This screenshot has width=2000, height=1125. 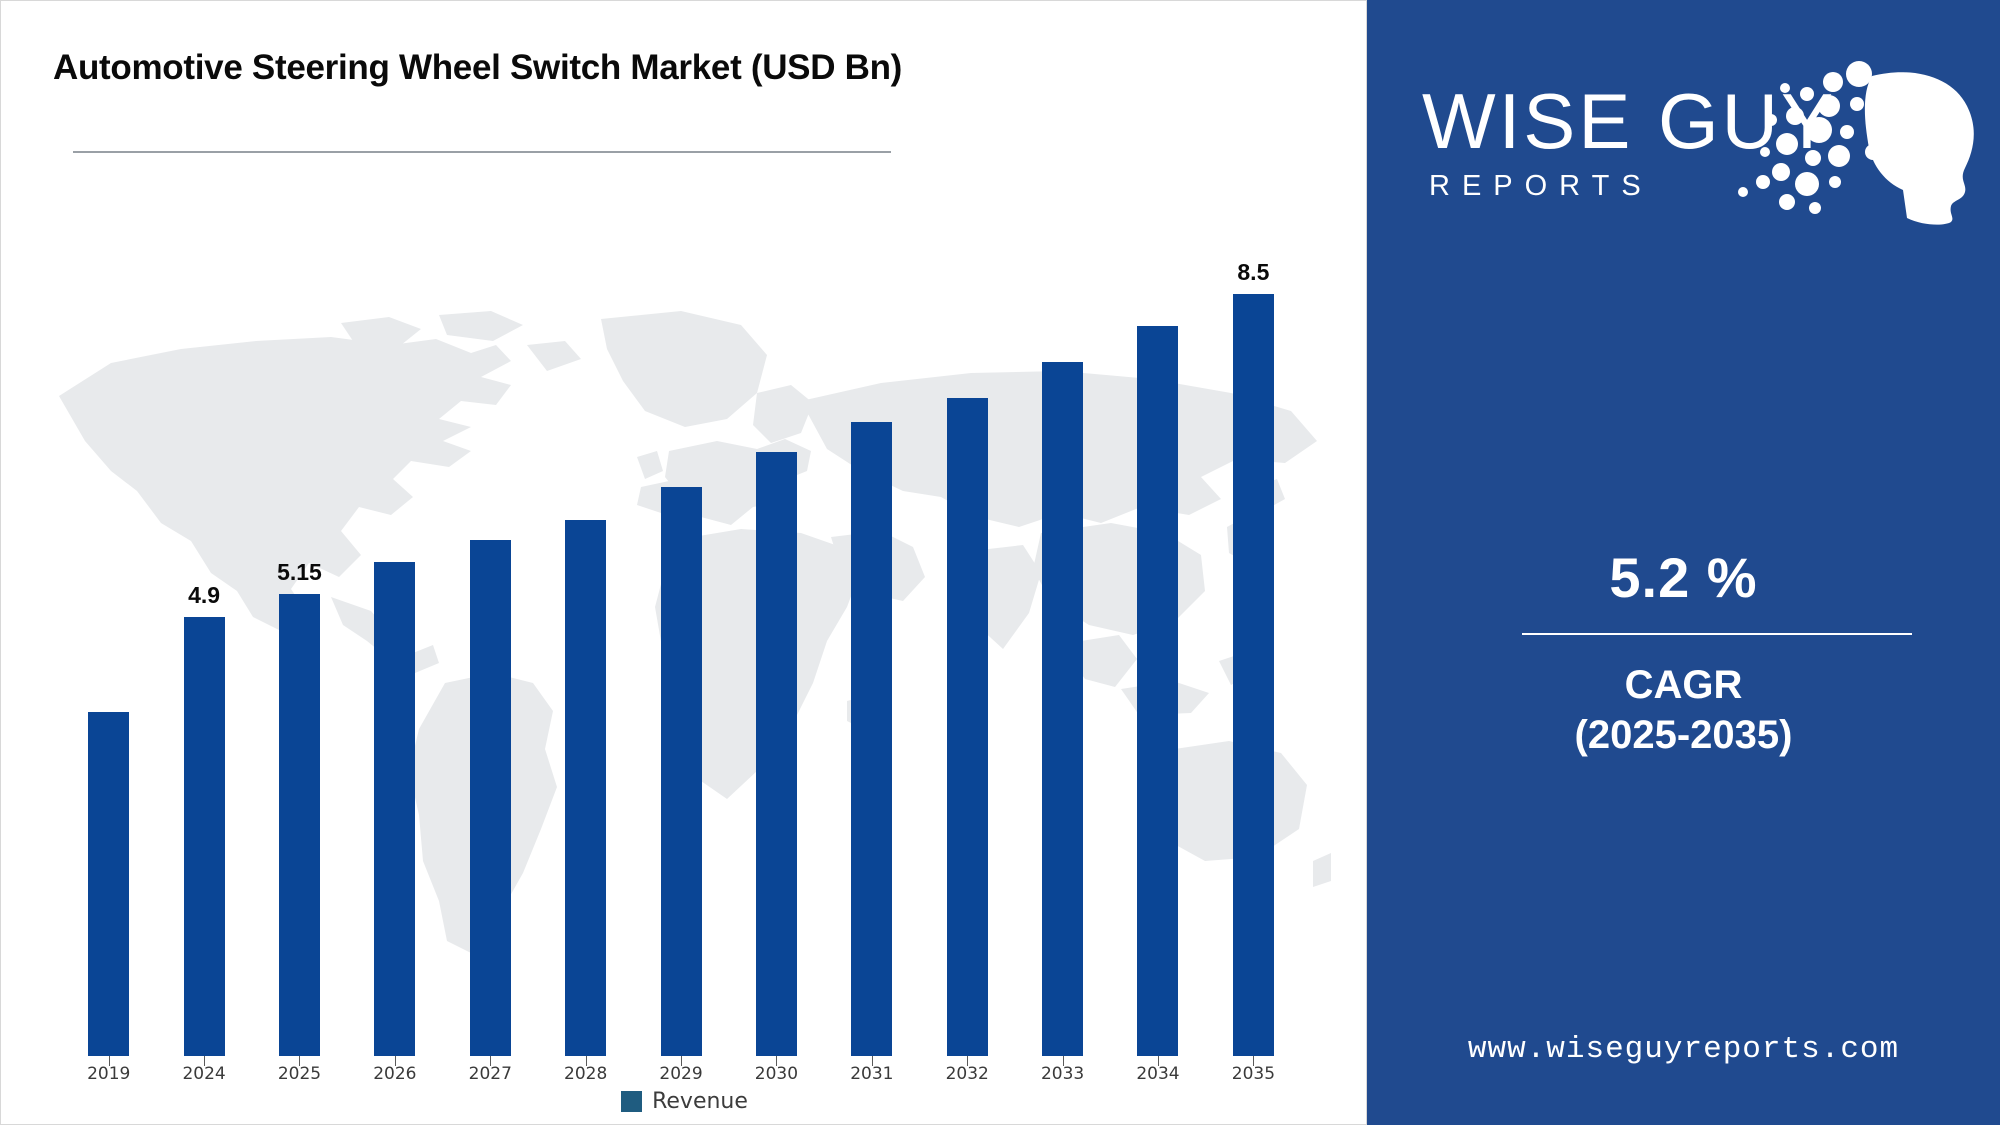 I want to click on bar-group: 5.15, so click(x=299, y=648).